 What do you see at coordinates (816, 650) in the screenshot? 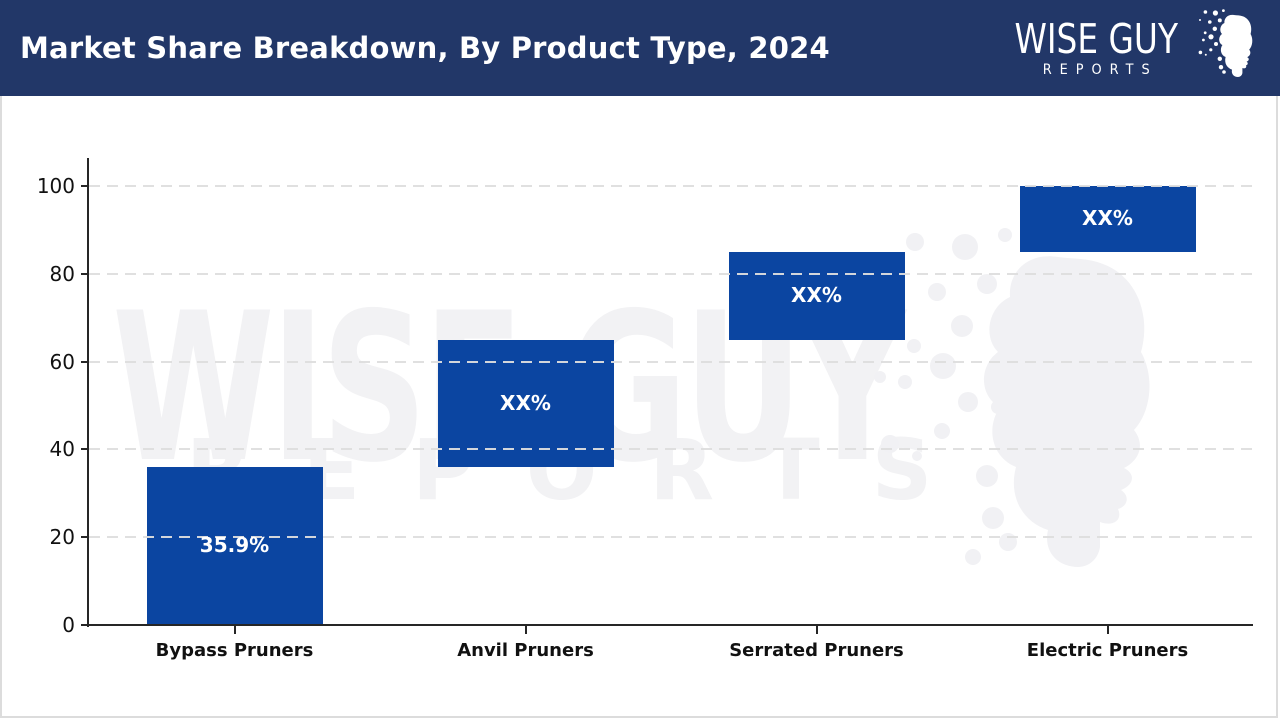
I see `x-category-label: Serrated Pruners` at bounding box center [816, 650].